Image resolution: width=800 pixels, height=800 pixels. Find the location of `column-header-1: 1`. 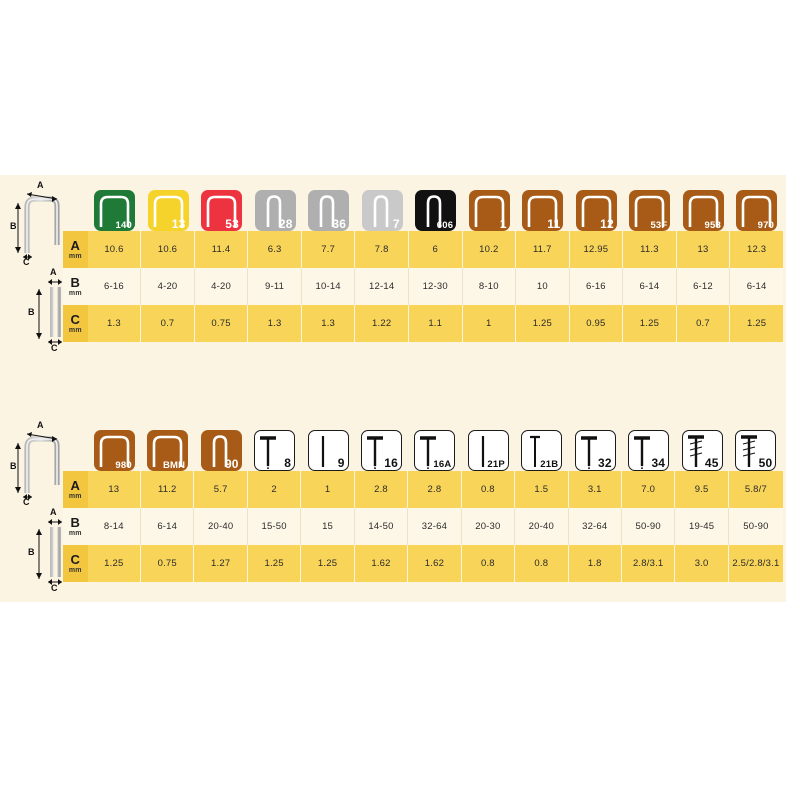

column-header-1: 1 is located at coordinates (490, 203).